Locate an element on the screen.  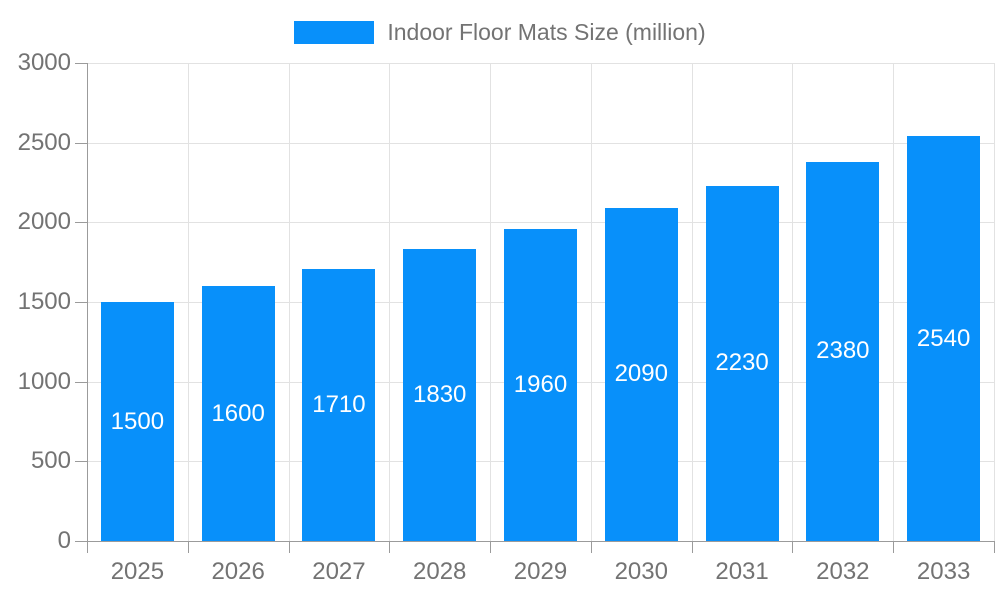
x-tick-label: 2031 is located at coordinates (742, 571).